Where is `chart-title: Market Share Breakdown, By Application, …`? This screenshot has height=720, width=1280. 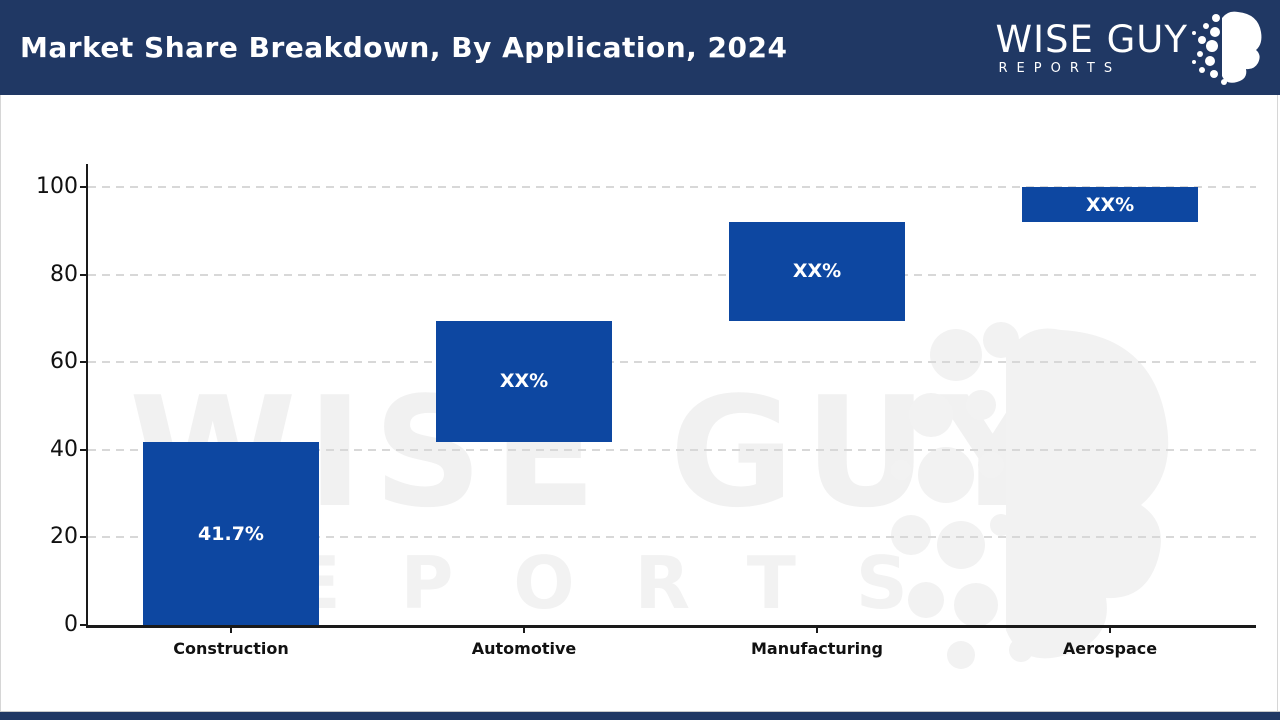 chart-title: Market Share Breakdown, By Application, … is located at coordinates (404, 47).